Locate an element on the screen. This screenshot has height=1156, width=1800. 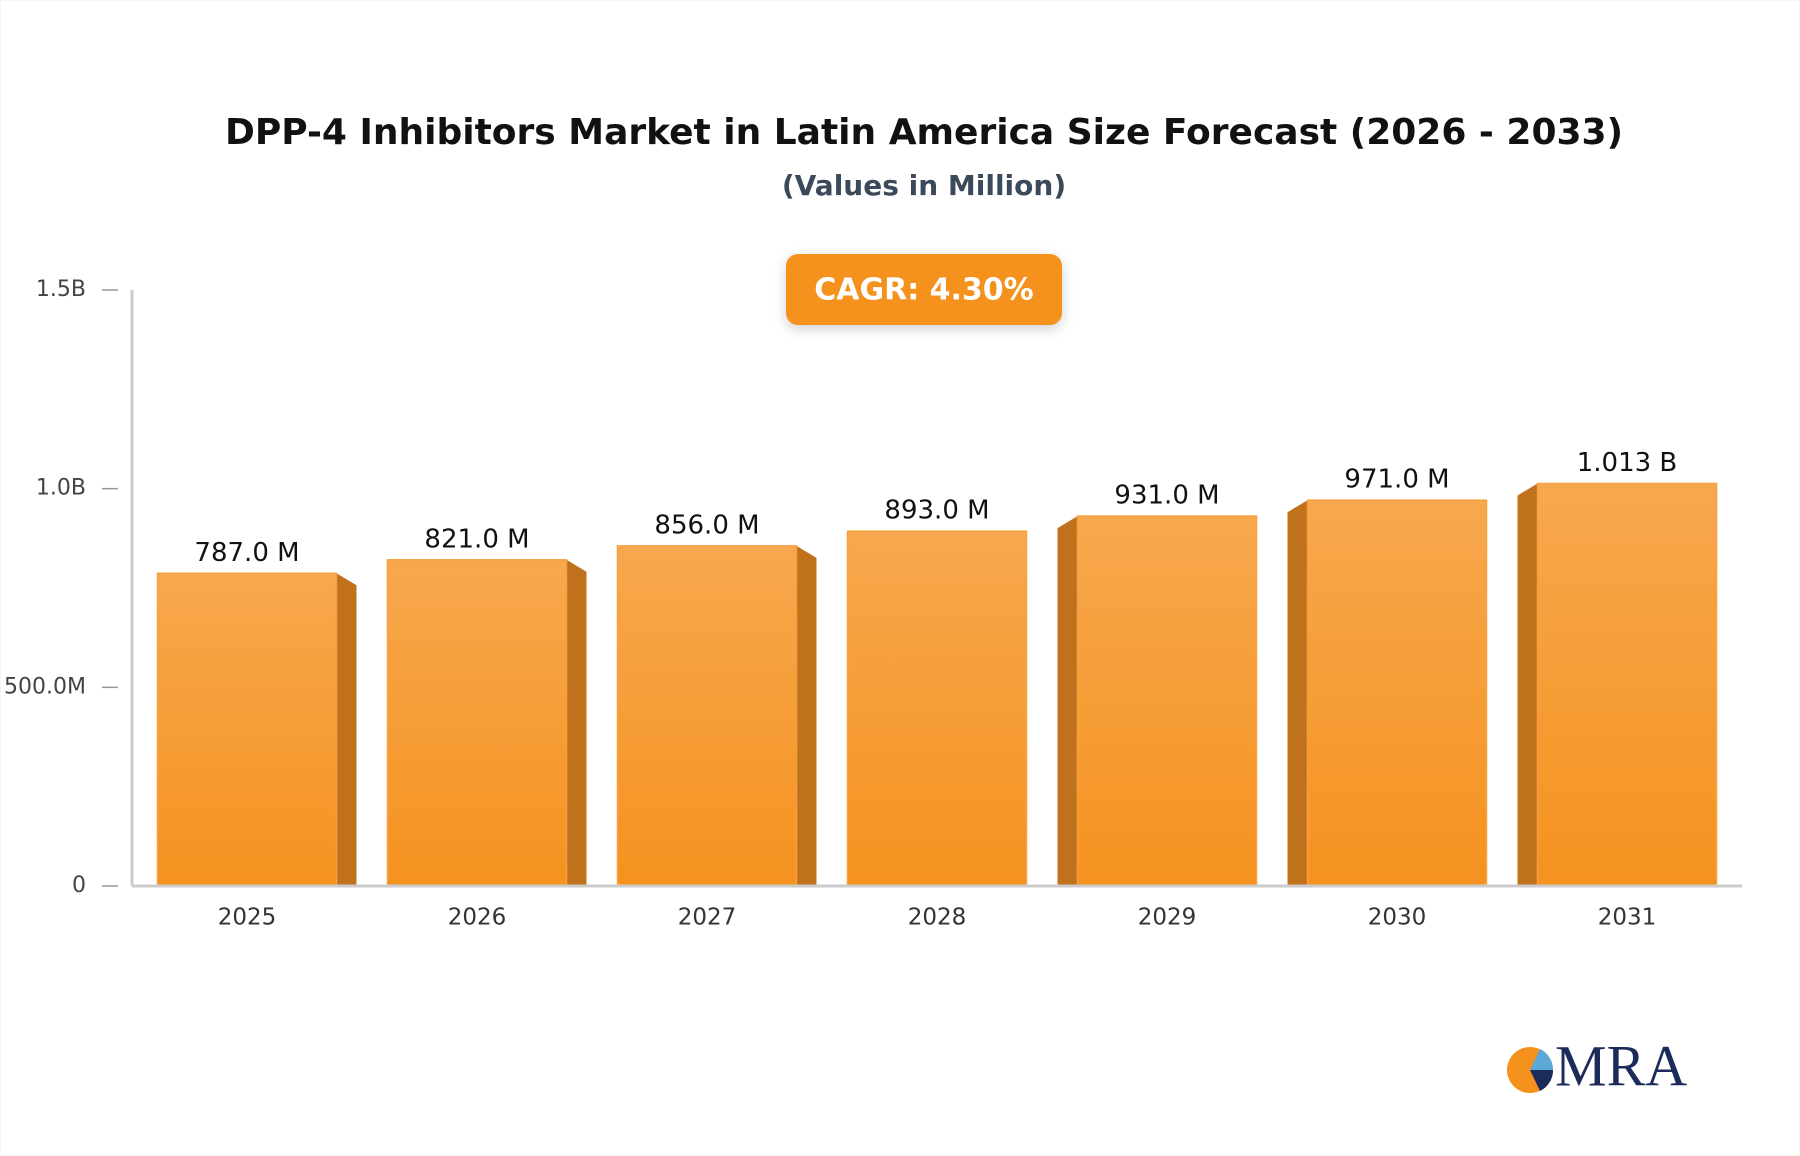
logo-text: MRA is located at coordinates (1621, 1065).